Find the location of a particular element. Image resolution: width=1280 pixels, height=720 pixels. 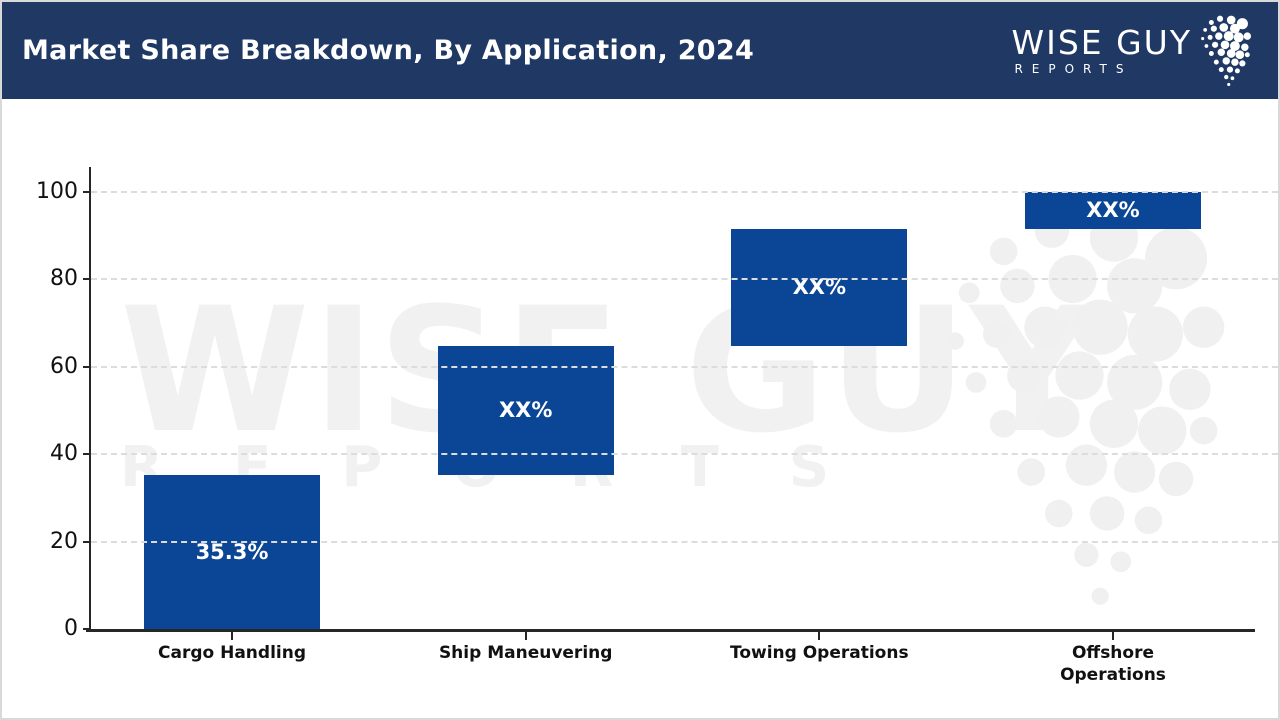

bar-value-label: 35.3% is located at coordinates (232, 551).